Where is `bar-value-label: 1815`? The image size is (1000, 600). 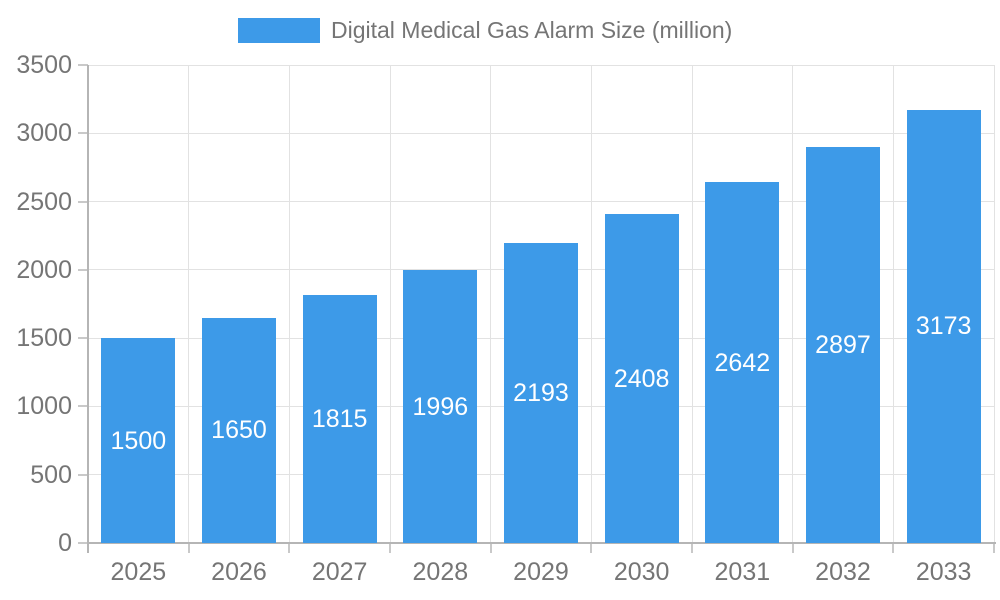
bar-value-label: 1815 is located at coordinates (339, 419).